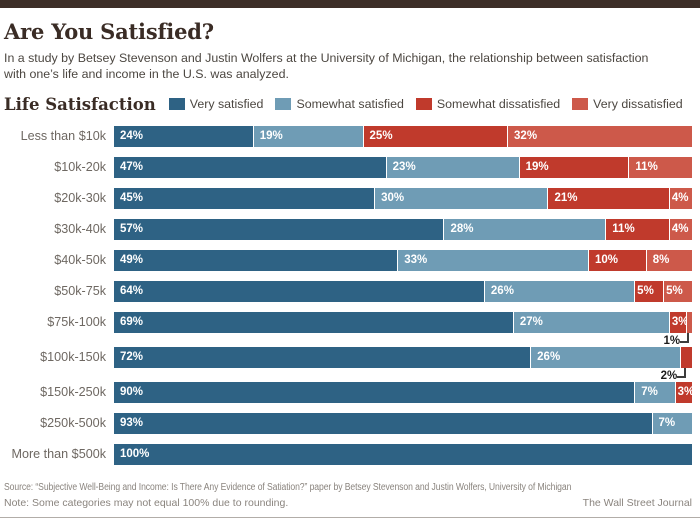 The width and height of the screenshot is (700, 522). I want to click on chart-row: Less than $10k 24% 19% 25% 32%, so click(350, 136).